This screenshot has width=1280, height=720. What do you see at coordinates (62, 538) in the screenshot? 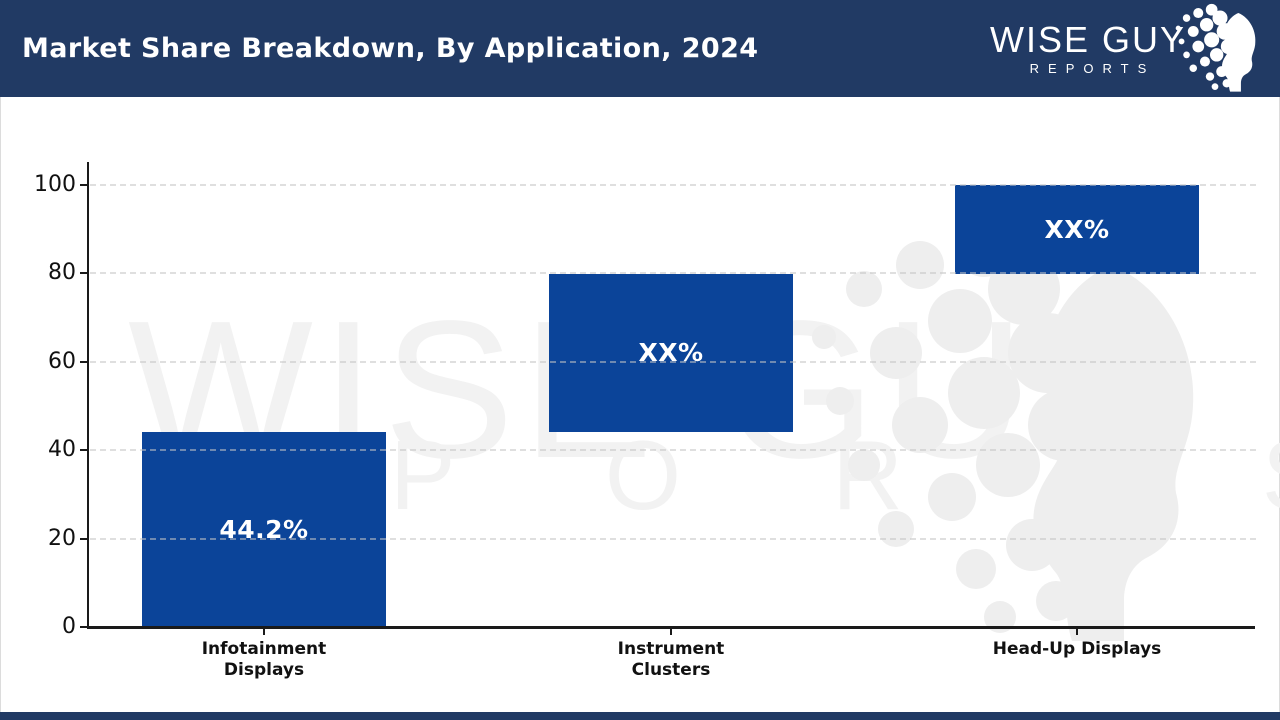
I see `y-tick-label: 20` at bounding box center [62, 538].